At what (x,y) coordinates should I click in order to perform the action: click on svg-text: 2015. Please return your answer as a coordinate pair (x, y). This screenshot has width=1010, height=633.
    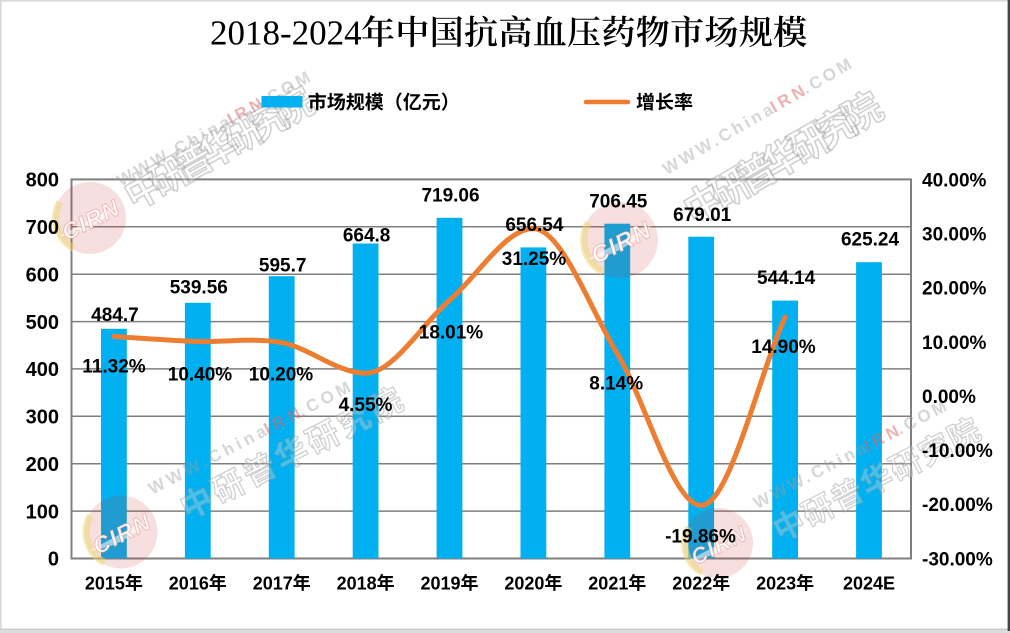
    Looking at the image, I should click on (105, 583).